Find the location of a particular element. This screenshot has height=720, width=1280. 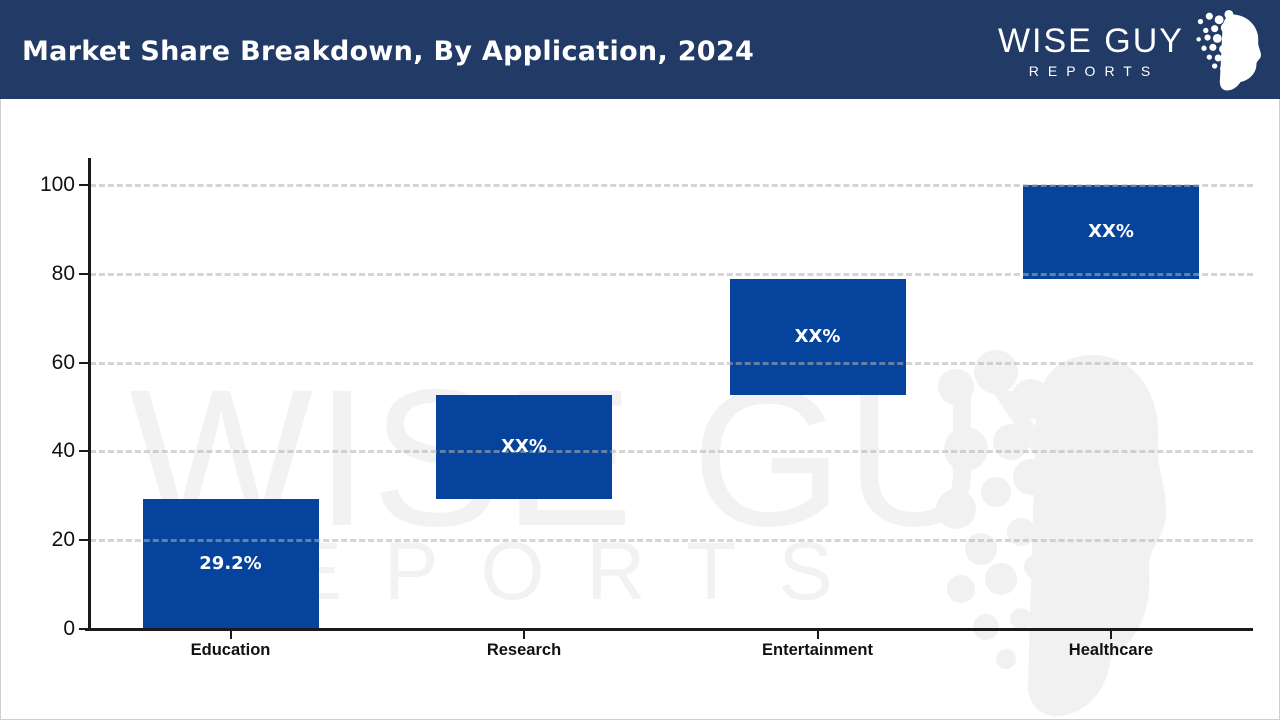

y-tick-label: 0 is located at coordinates (69, 628).